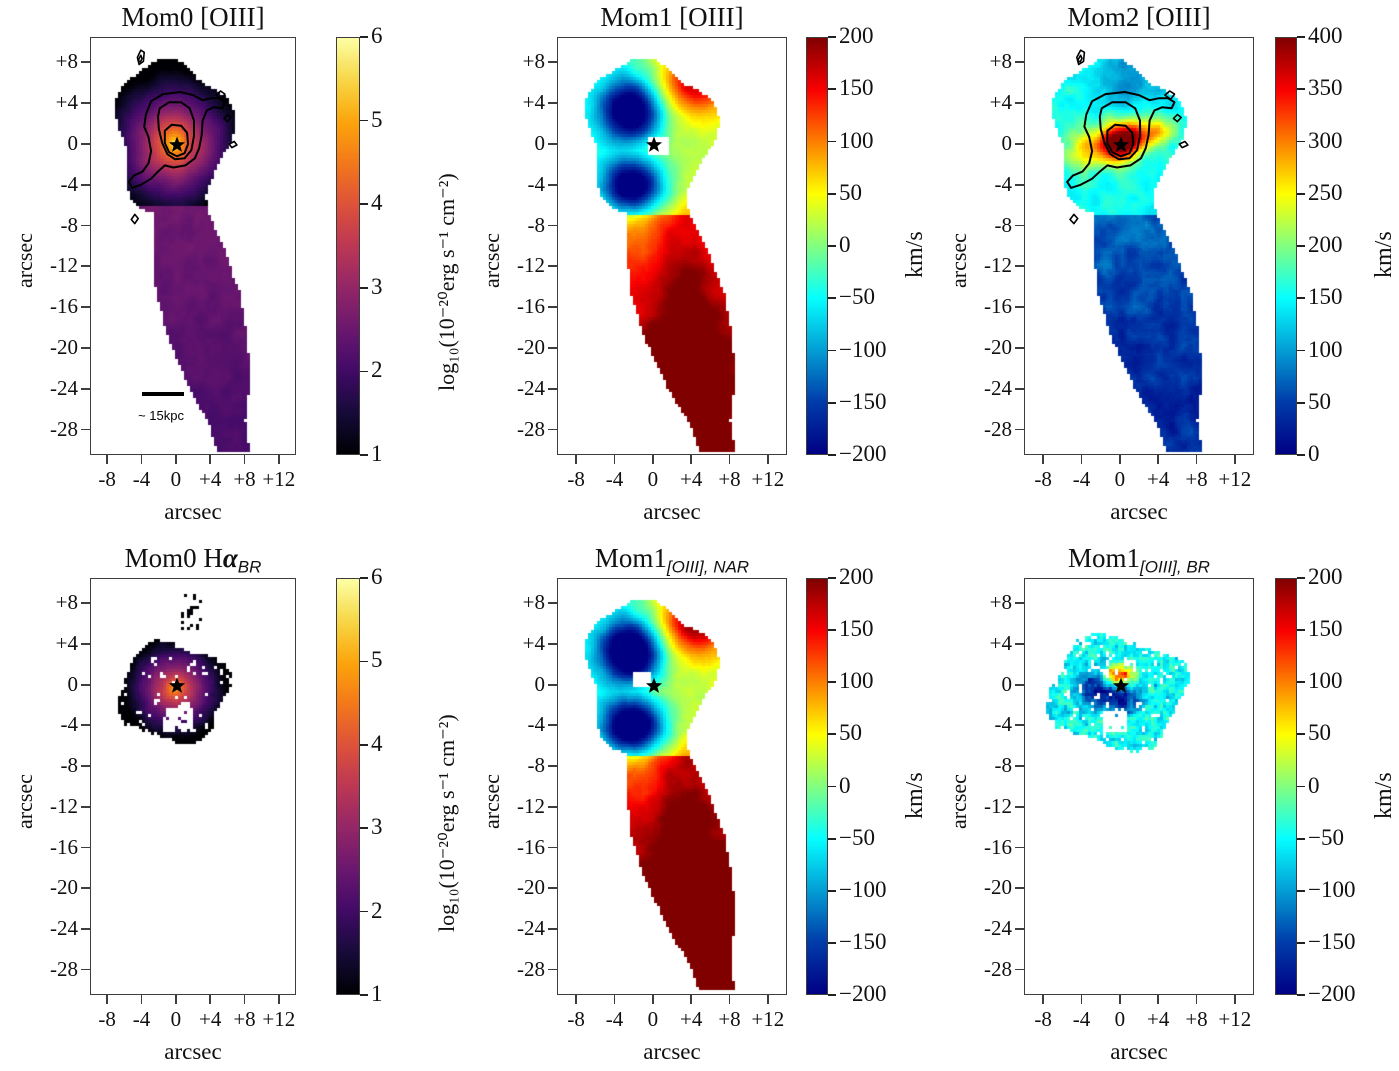 The image size is (1399, 1071). Describe the element at coordinates (193, 246) in the screenshot. I see `plot-area-mom0-oiii` at that location.